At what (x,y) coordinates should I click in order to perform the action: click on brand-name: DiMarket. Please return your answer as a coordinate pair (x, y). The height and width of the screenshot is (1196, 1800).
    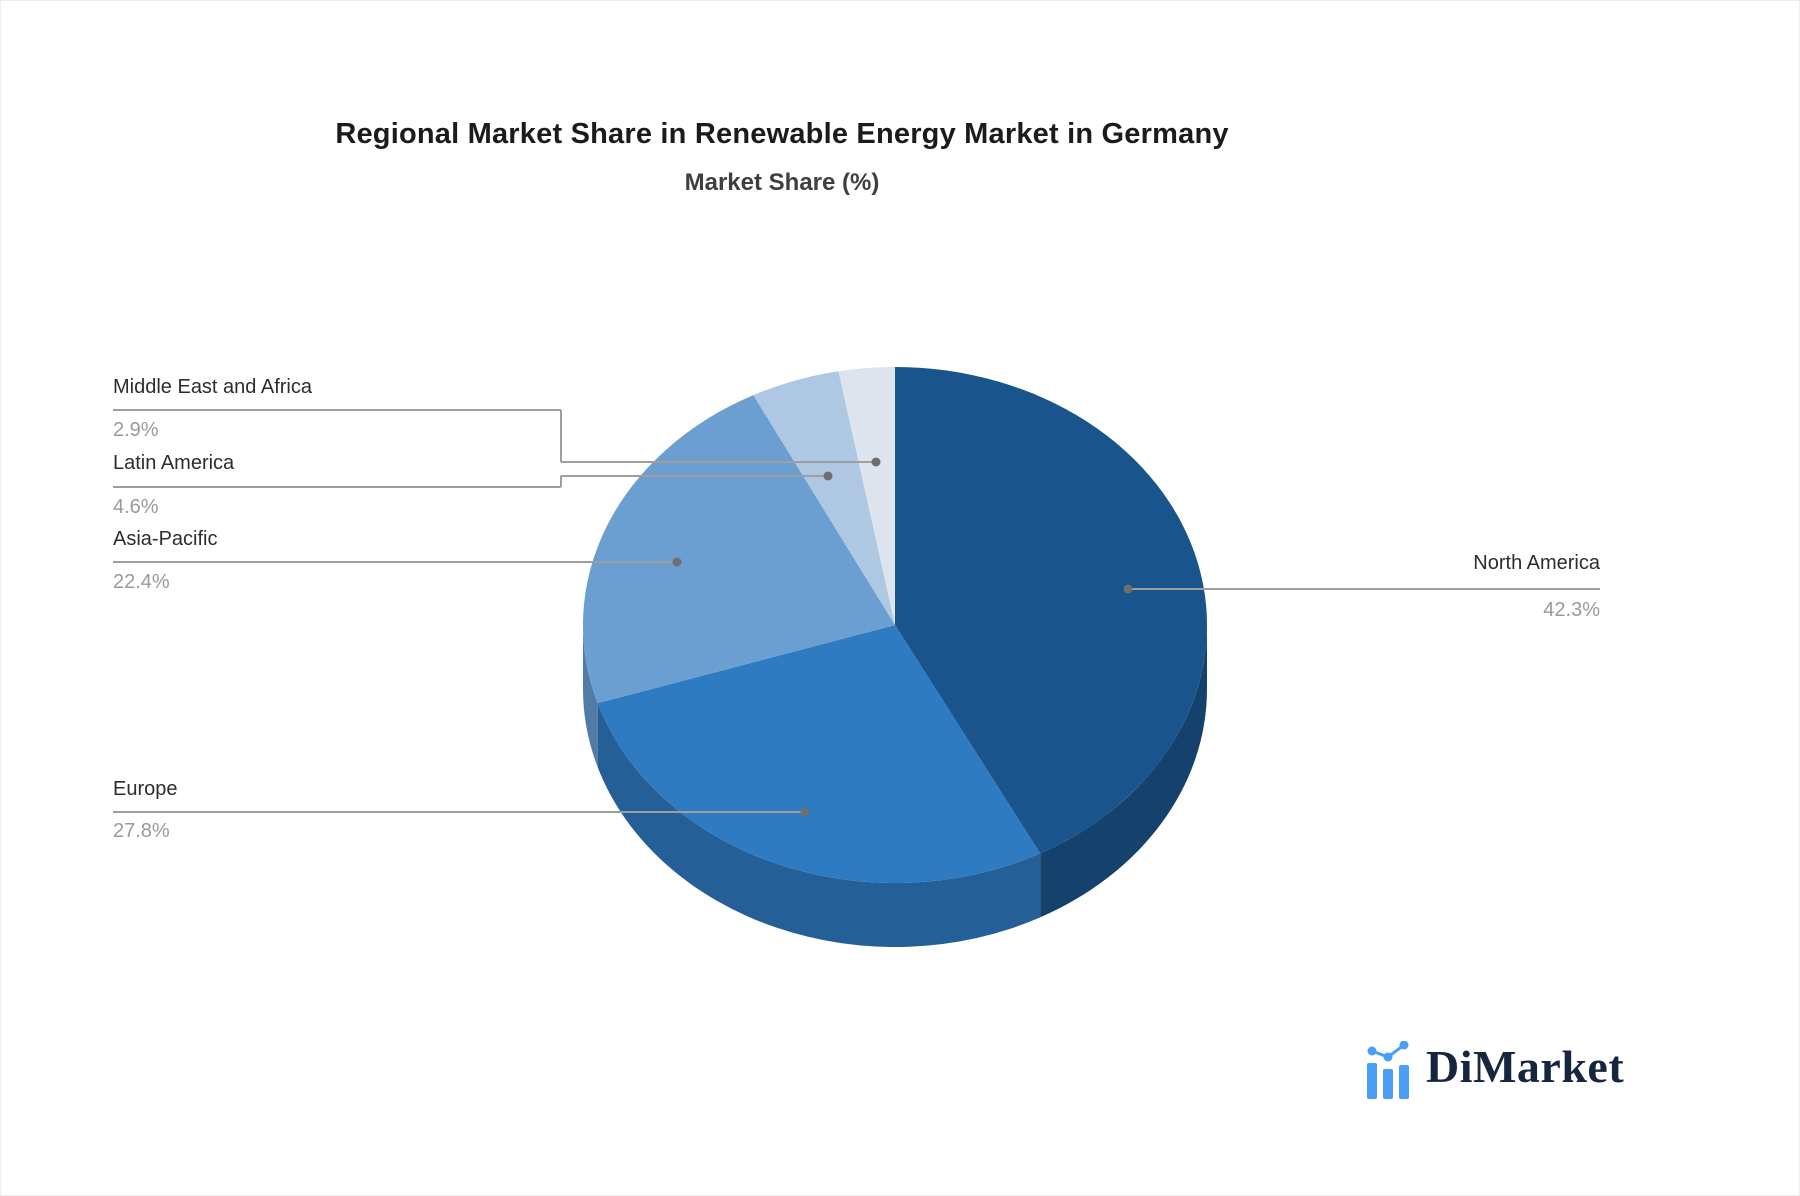
    Looking at the image, I should click on (1525, 1066).